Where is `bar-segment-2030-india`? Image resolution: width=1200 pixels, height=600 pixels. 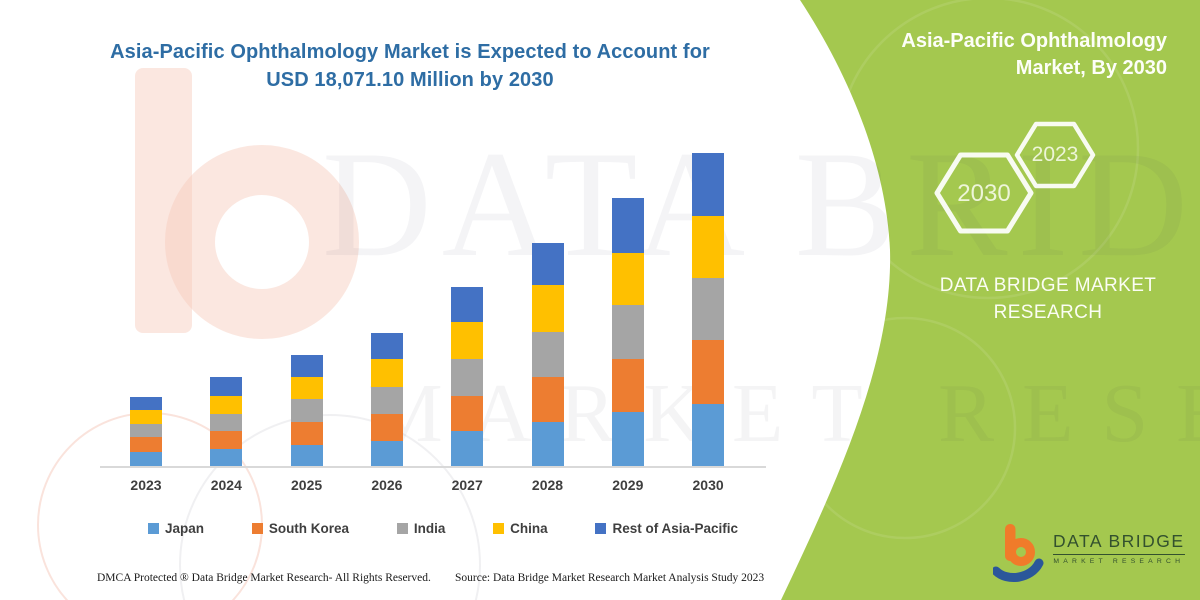 bar-segment-2030-india is located at coordinates (708, 309).